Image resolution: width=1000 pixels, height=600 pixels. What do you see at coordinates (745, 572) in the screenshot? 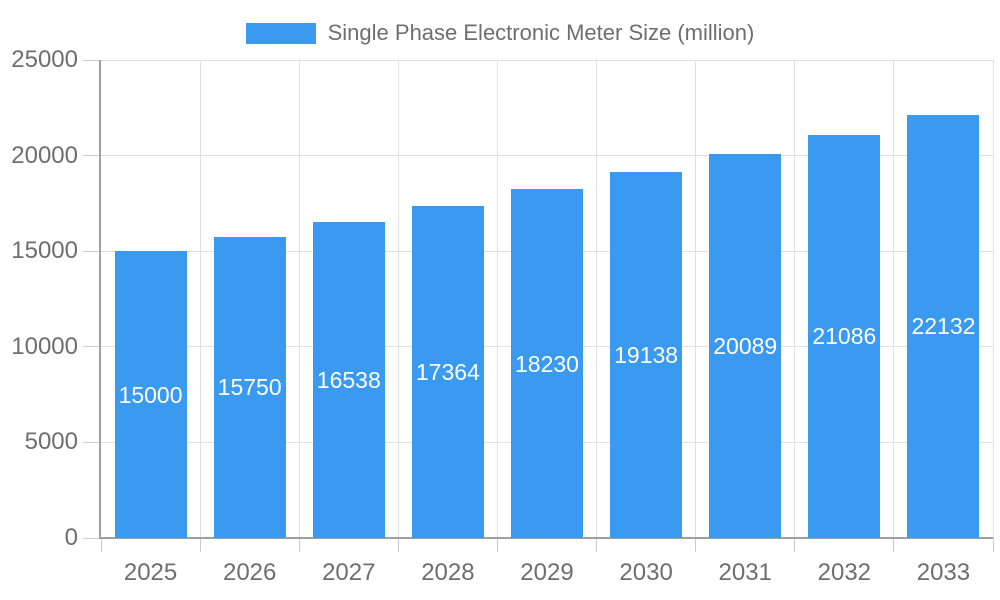
I see `x-axis-label: 2031` at bounding box center [745, 572].